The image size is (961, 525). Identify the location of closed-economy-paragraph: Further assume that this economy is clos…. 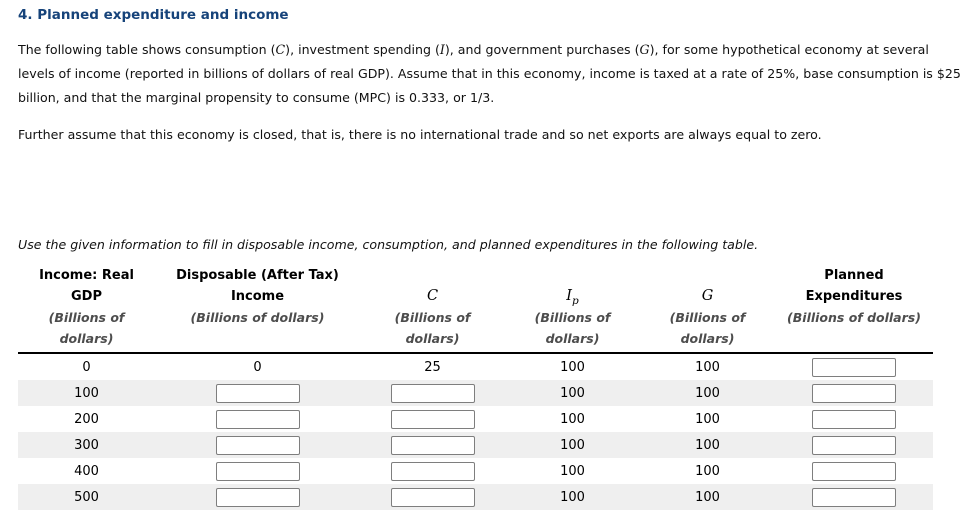
(420, 134).